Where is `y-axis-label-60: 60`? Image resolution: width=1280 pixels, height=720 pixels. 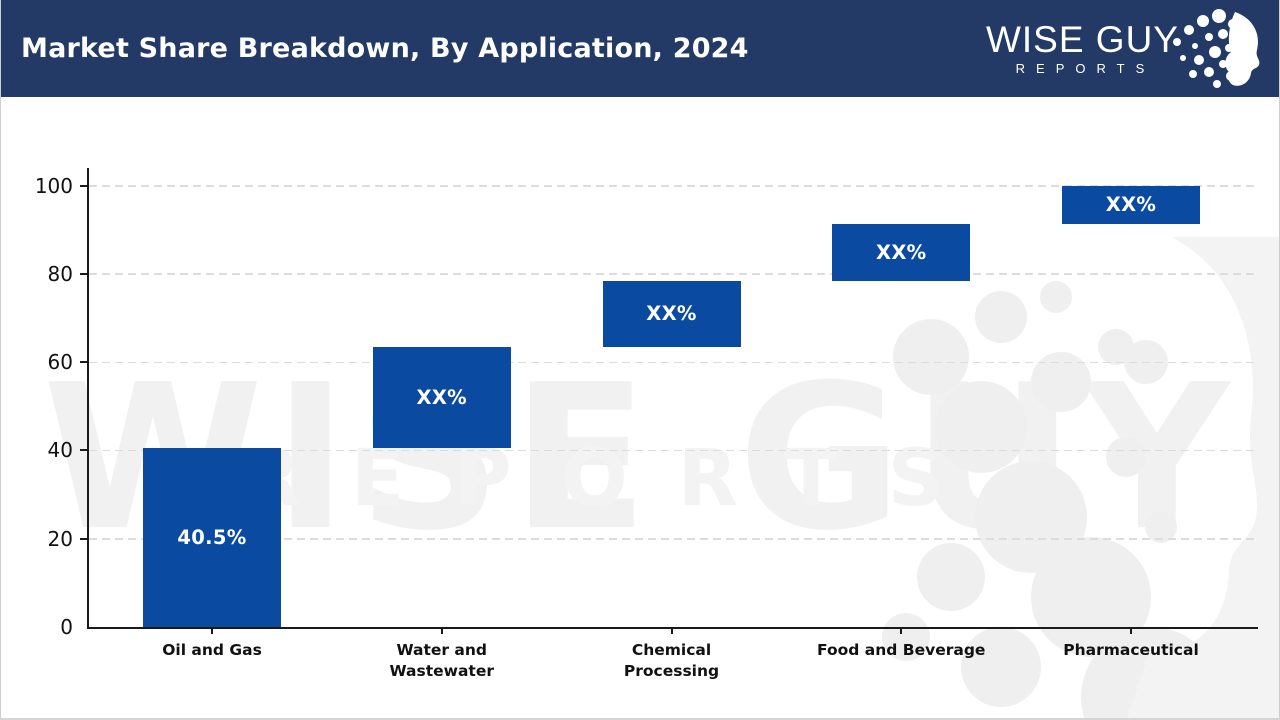
y-axis-label-60: 60 is located at coordinates (60, 362).